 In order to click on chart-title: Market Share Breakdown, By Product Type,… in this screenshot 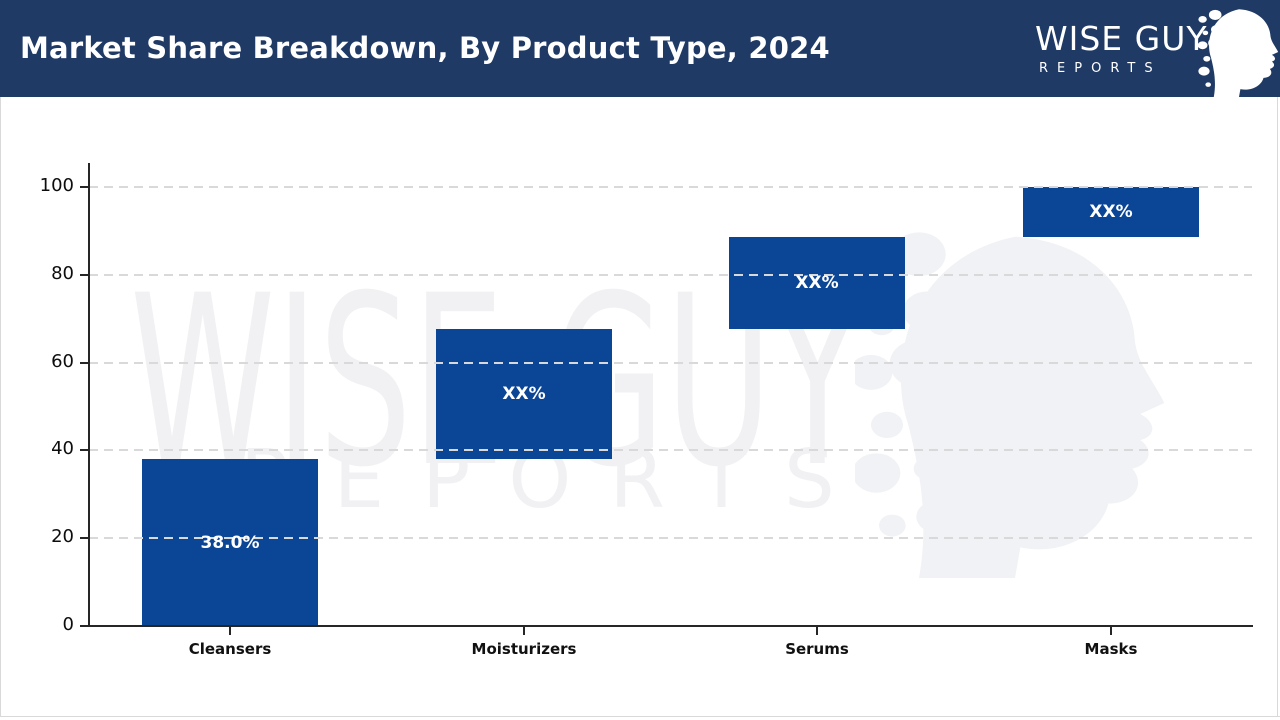, I will do `click(425, 48)`.